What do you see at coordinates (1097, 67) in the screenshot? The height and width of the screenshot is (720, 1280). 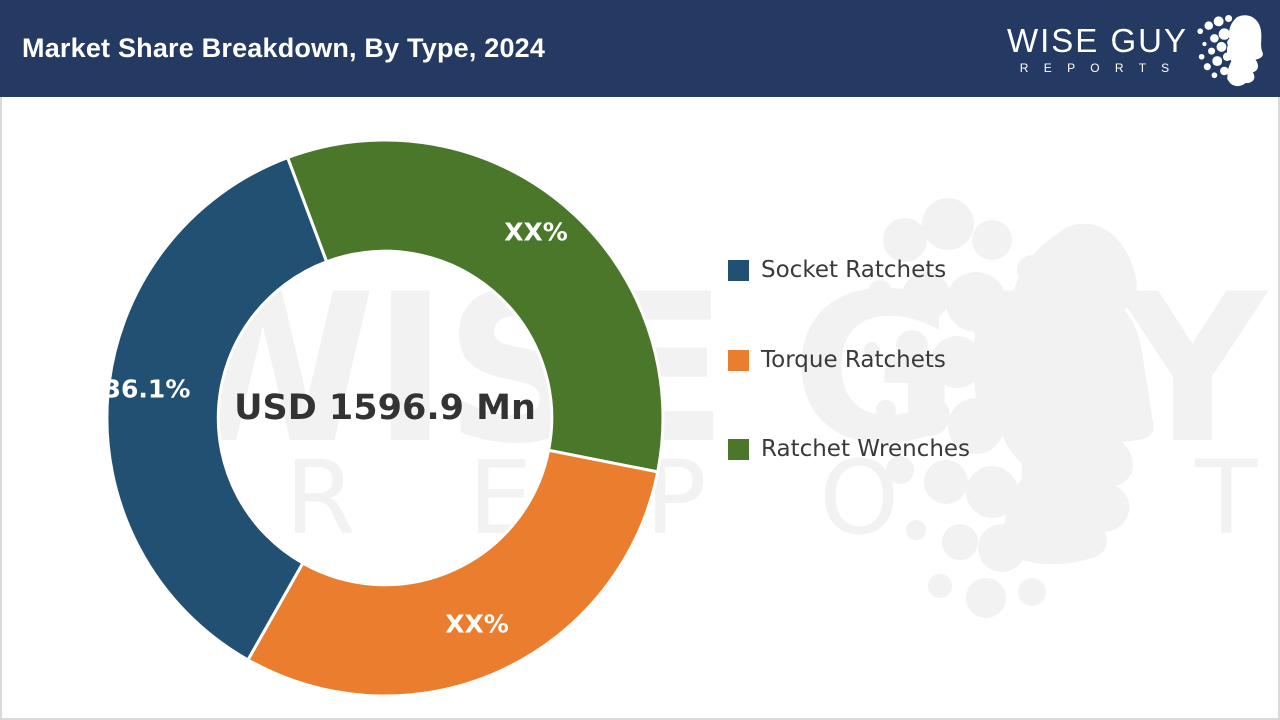 I see `logo-reports-label: R E P O R T S` at bounding box center [1097, 67].